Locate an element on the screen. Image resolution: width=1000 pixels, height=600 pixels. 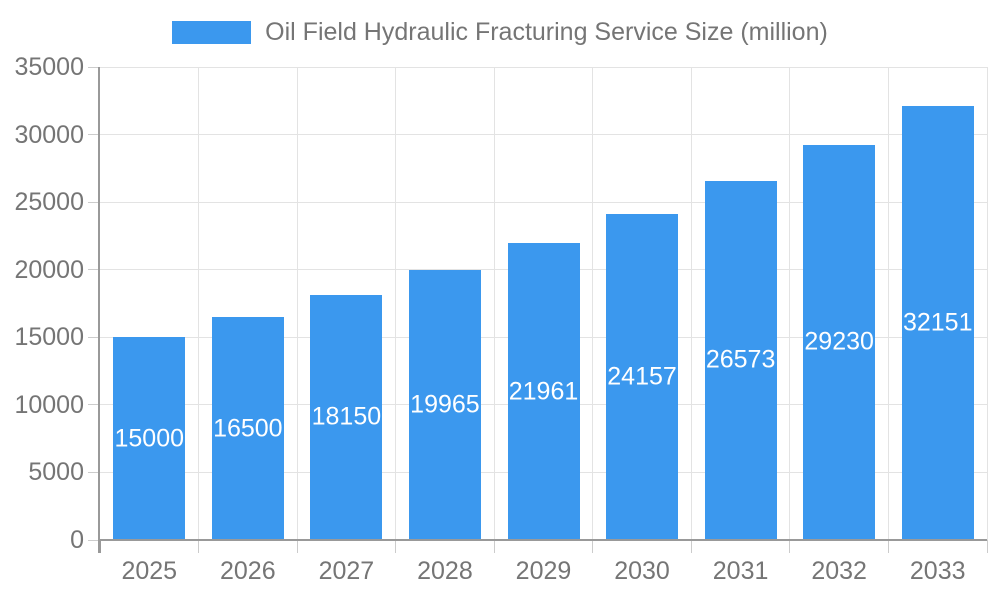
bar-2032: 29230 is located at coordinates (839, 342).